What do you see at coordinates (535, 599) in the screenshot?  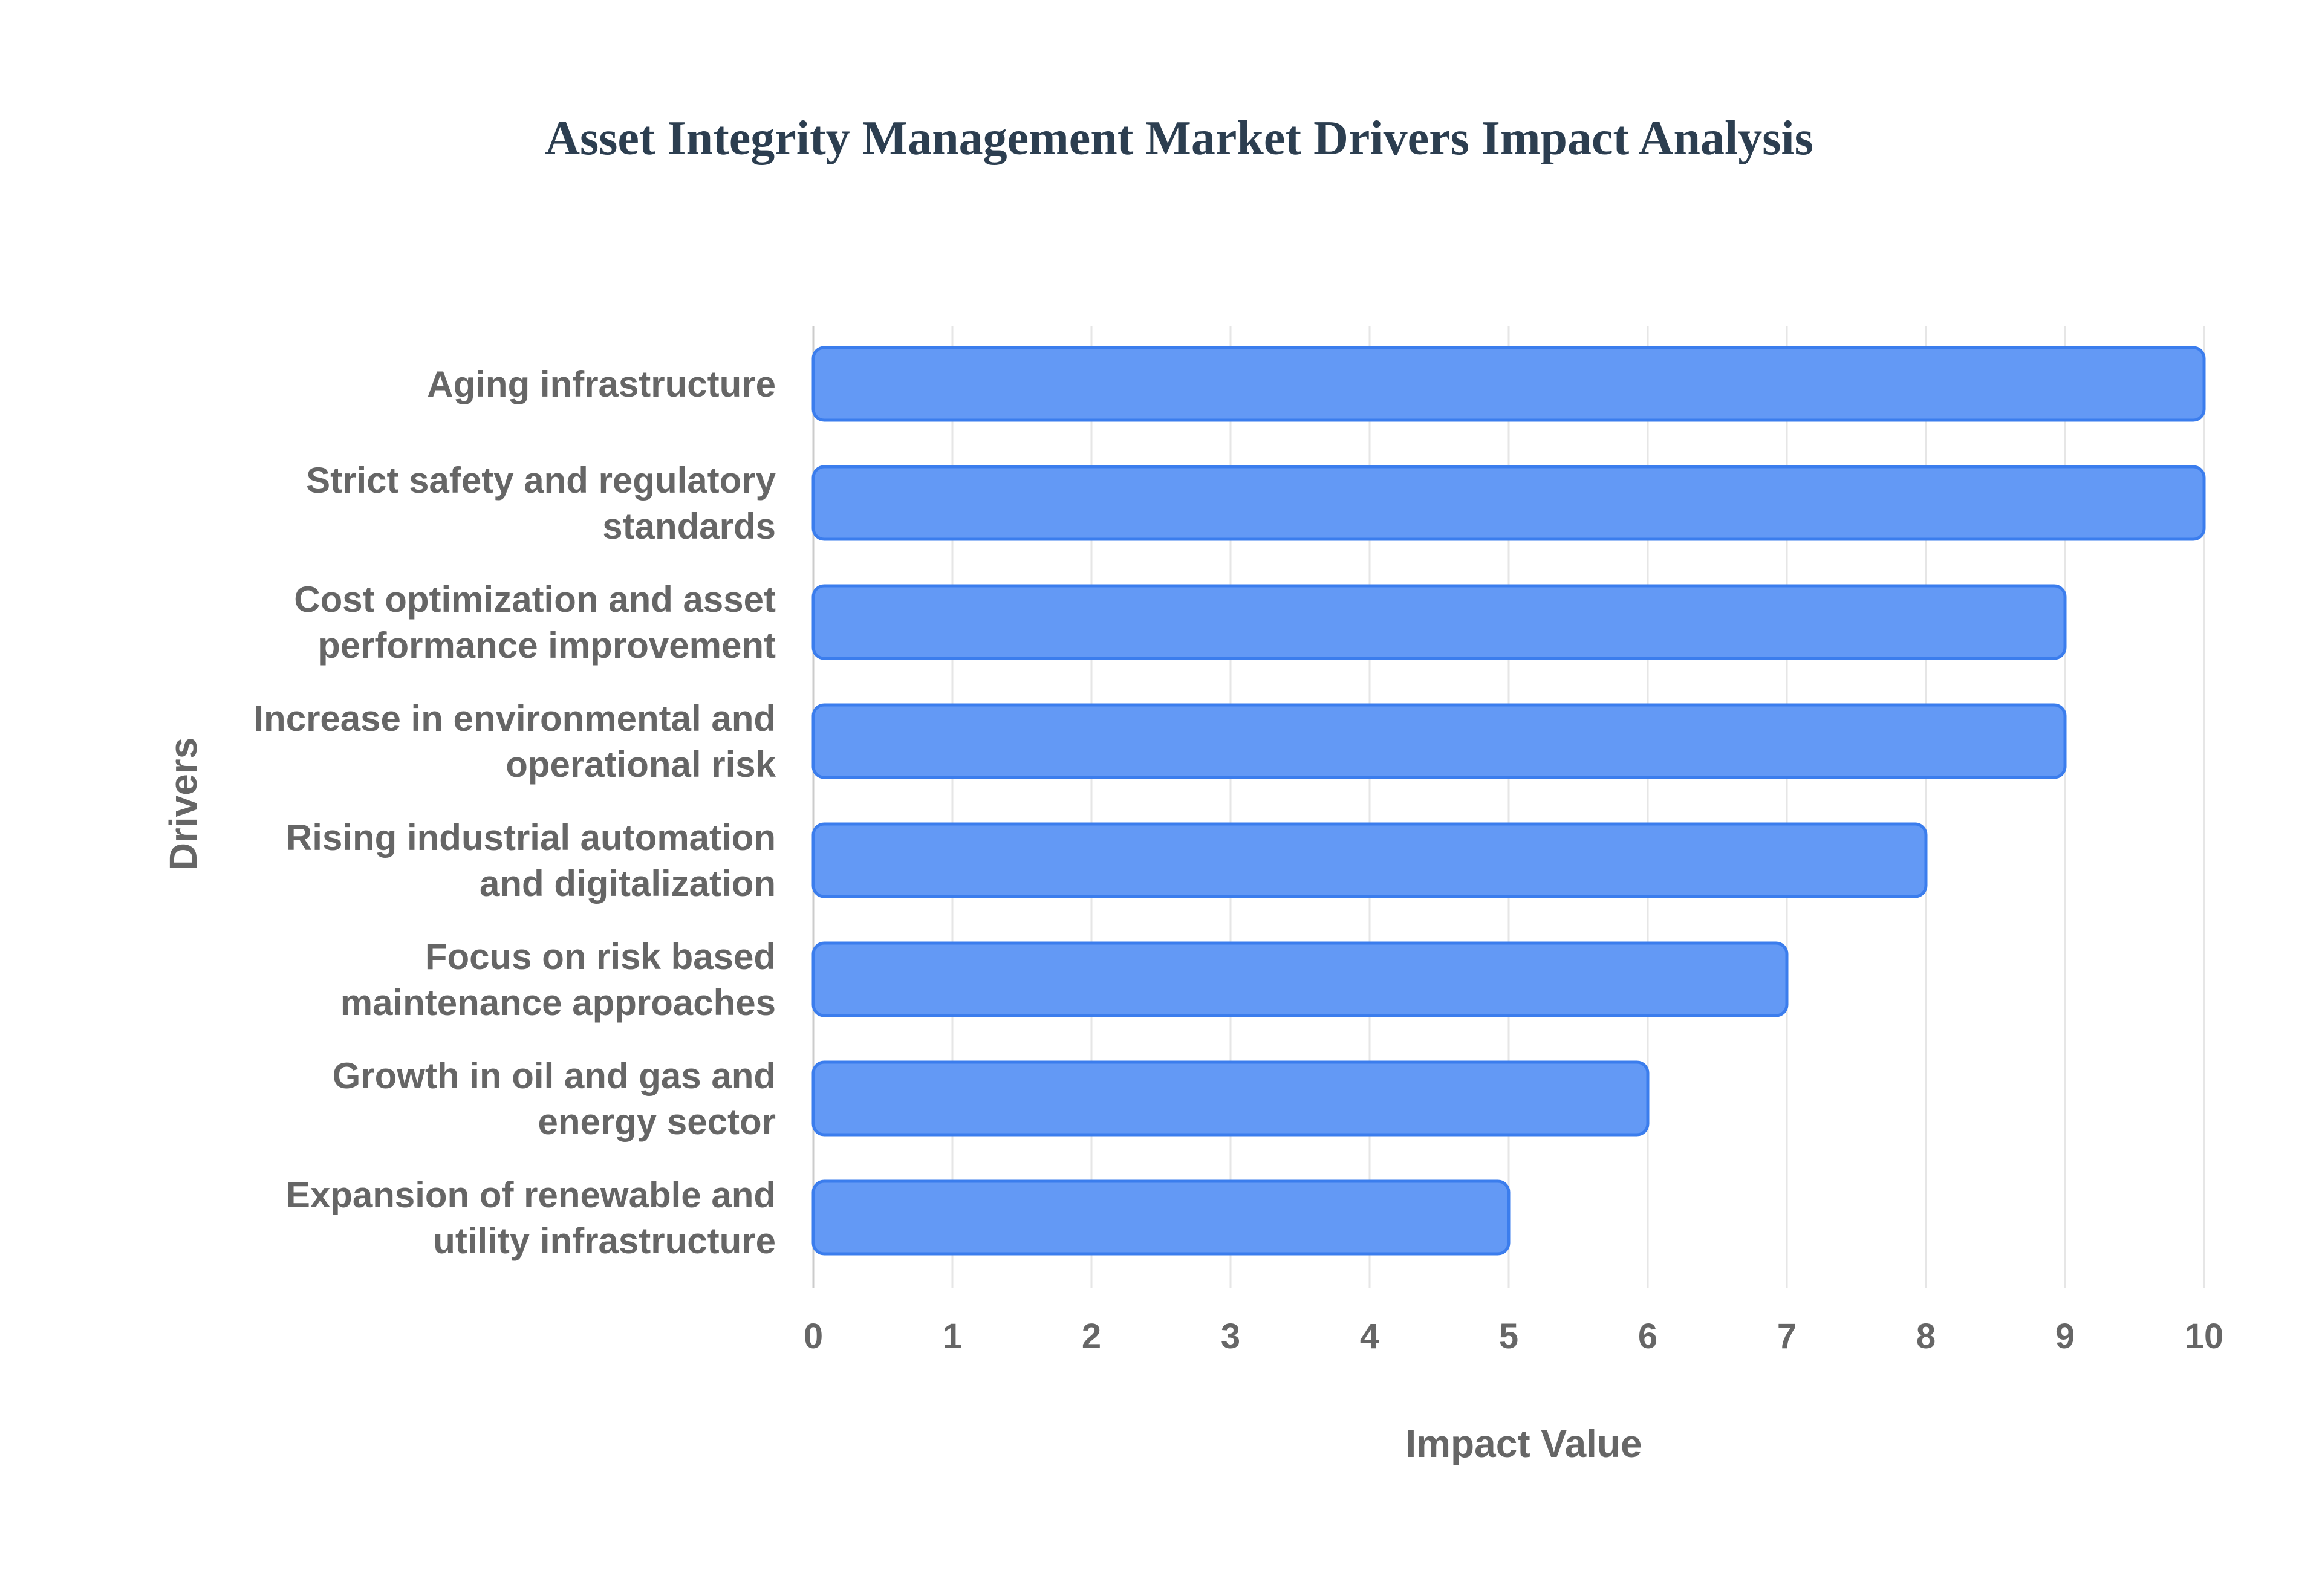 I see `category-label: Cost optimization and asset` at bounding box center [535, 599].